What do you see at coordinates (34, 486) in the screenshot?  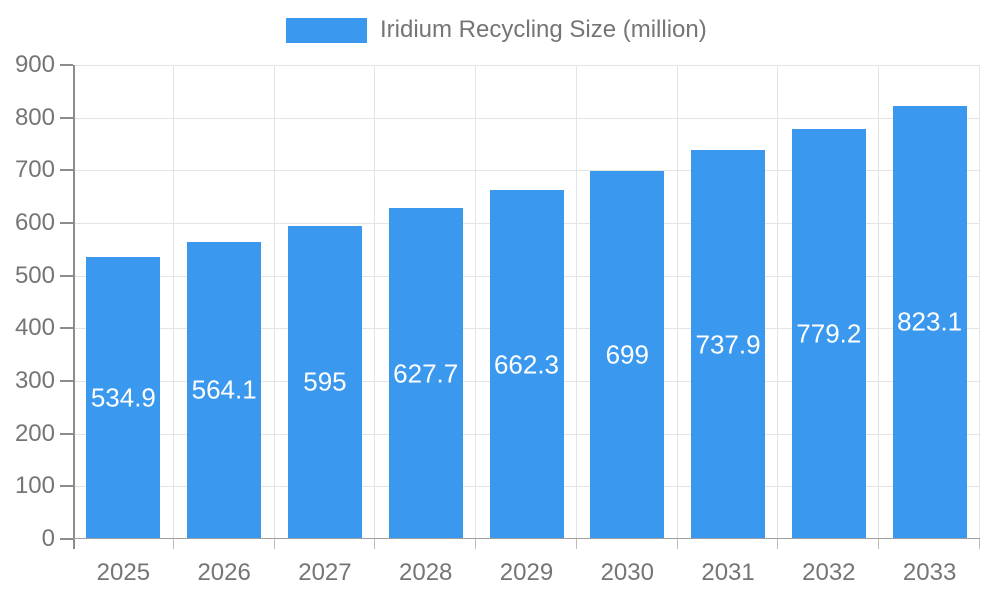 I see `y-axis-tick-label: 100` at bounding box center [34, 486].